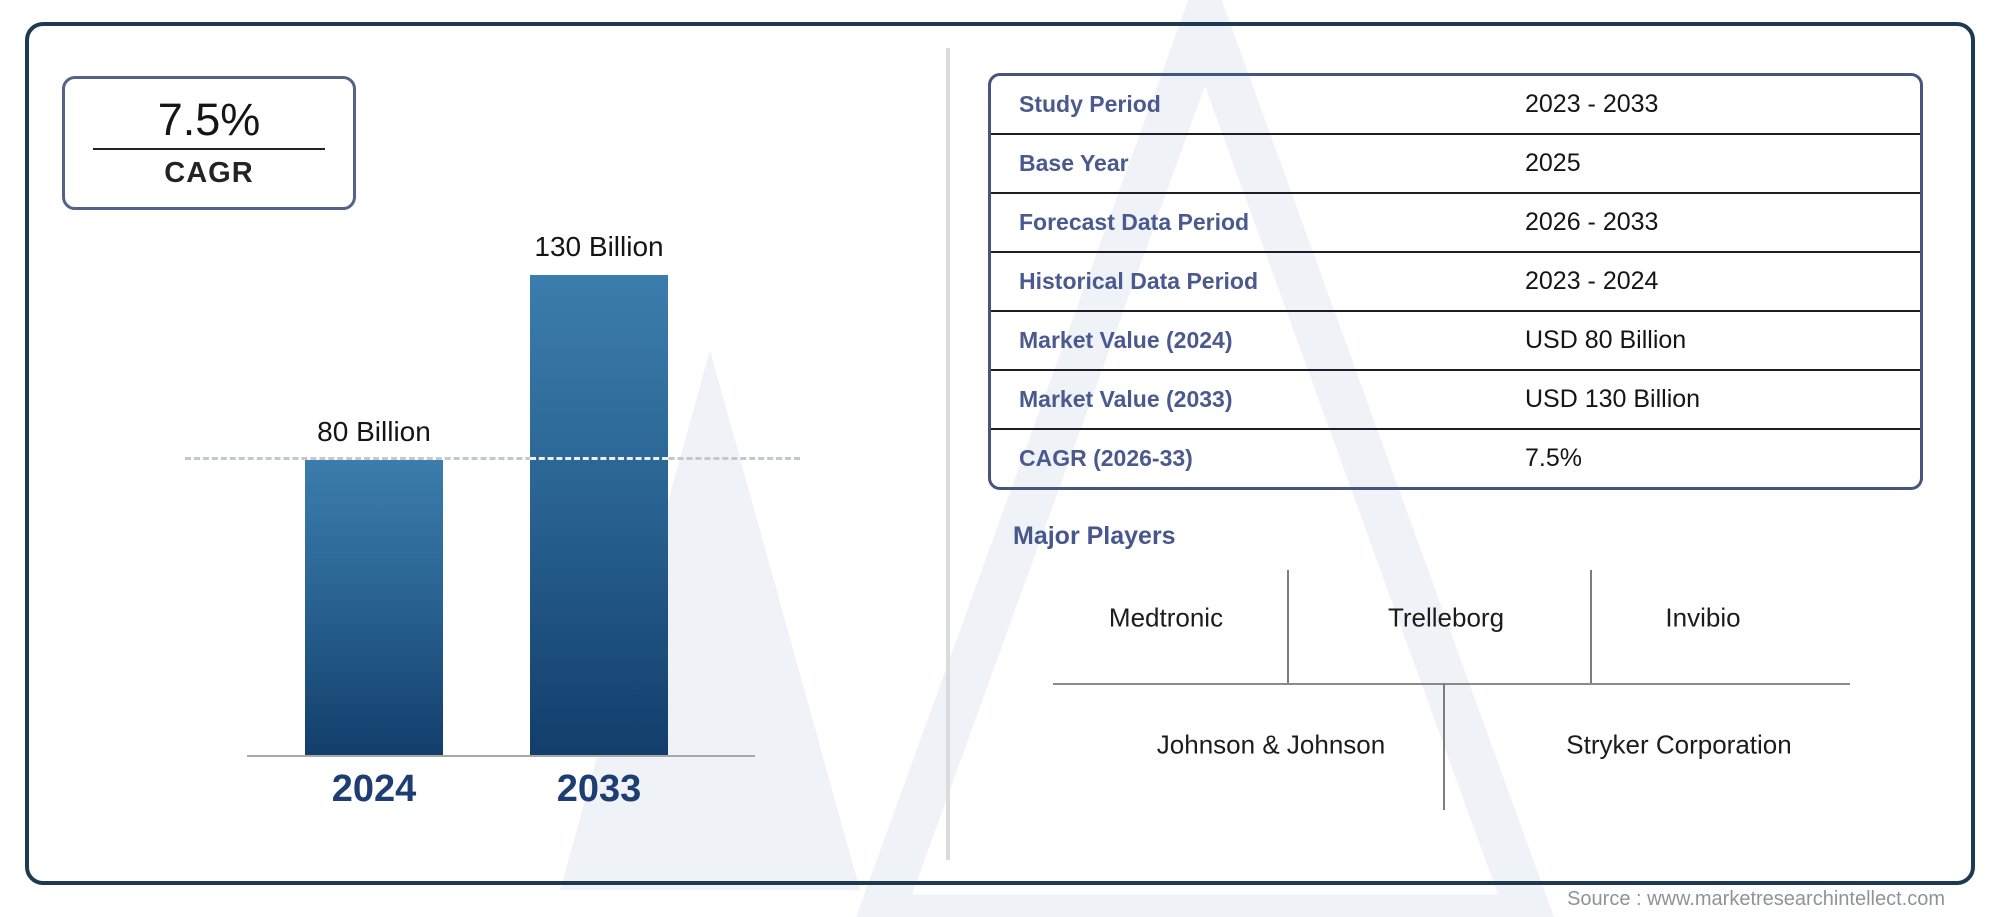 The image size is (2000, 917). What do you see at coordinates (599, 246) in the screenshot?
I see `bar-value-label-2033: 130 Billion` at bounding box center [599, 246].